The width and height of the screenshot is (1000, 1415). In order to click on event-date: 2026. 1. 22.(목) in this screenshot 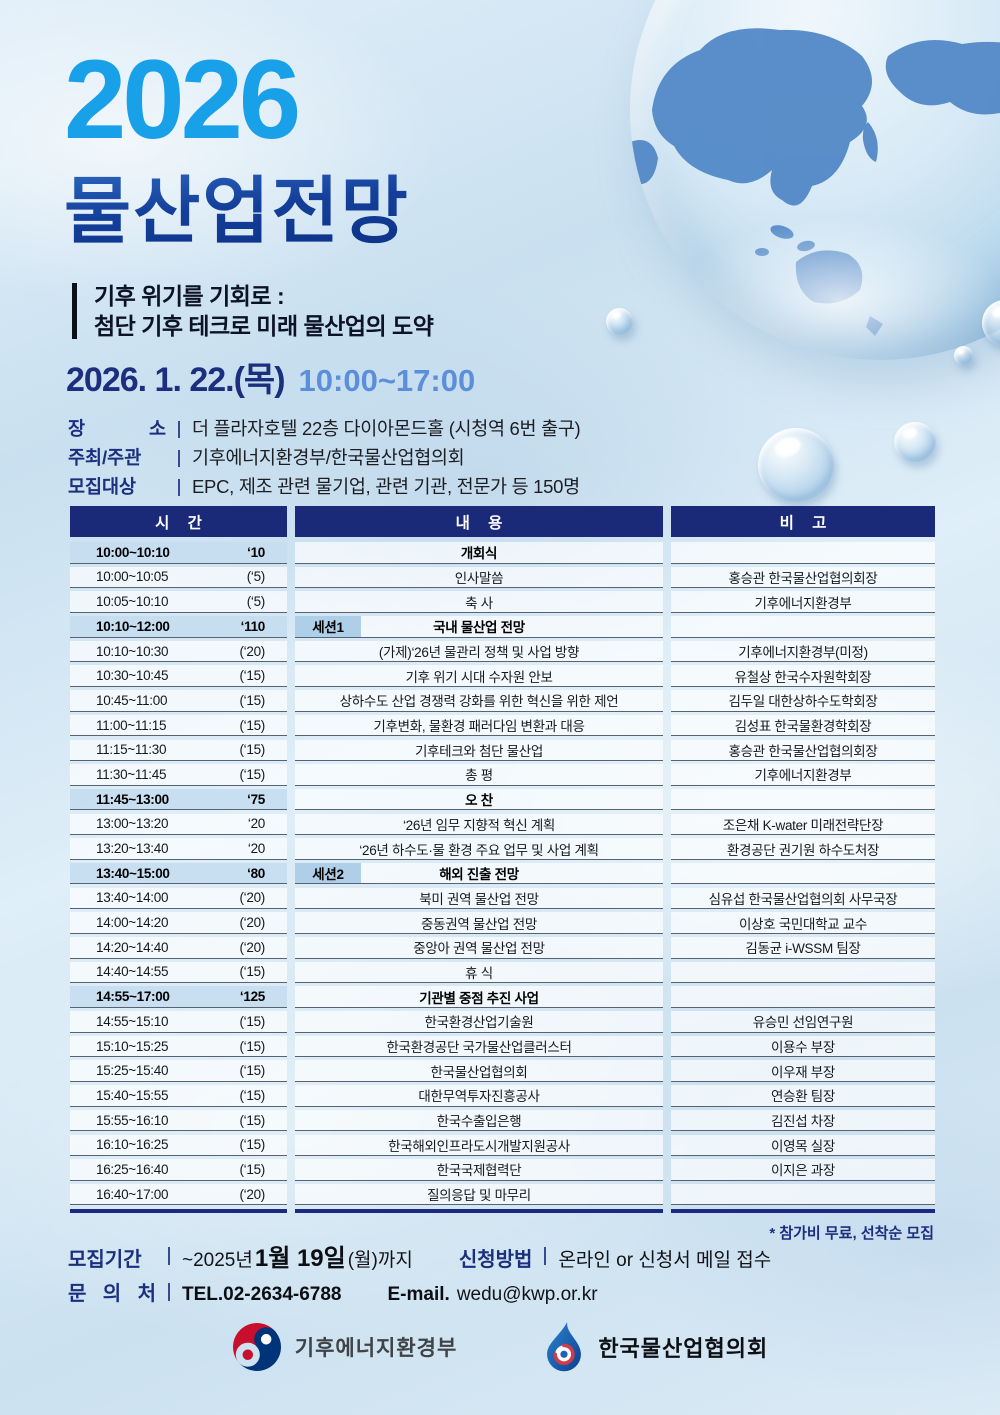, I will do `click(176, 380)`.